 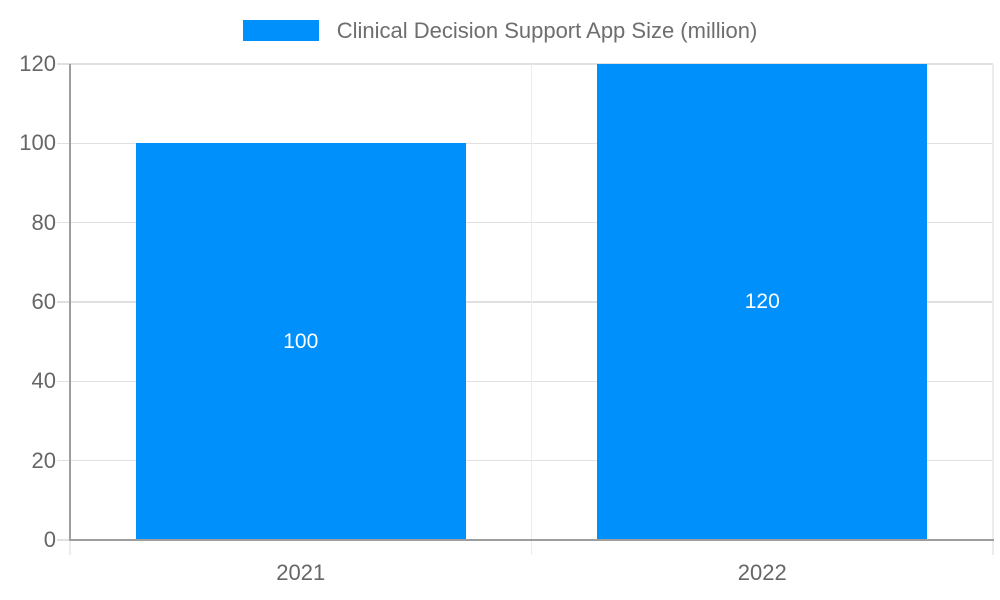 I want to click on y-axis-label: 40, so click(x=43, y=381).